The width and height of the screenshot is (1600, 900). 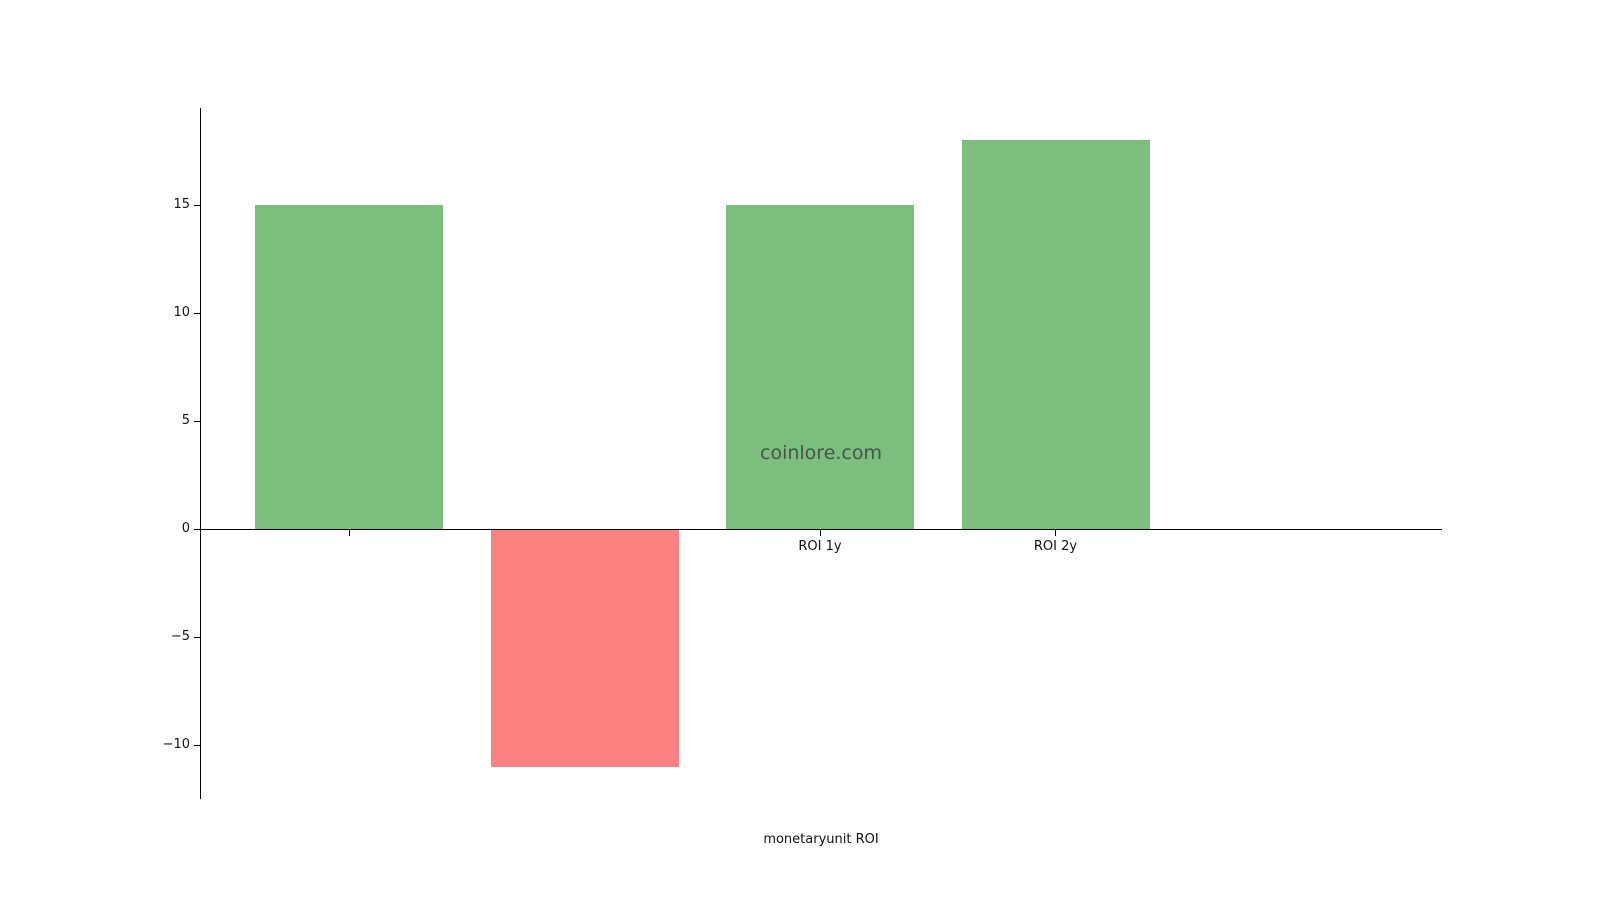 I want to click on x-axis-title: monetaryunit ROI, so click(x=821, y=839).